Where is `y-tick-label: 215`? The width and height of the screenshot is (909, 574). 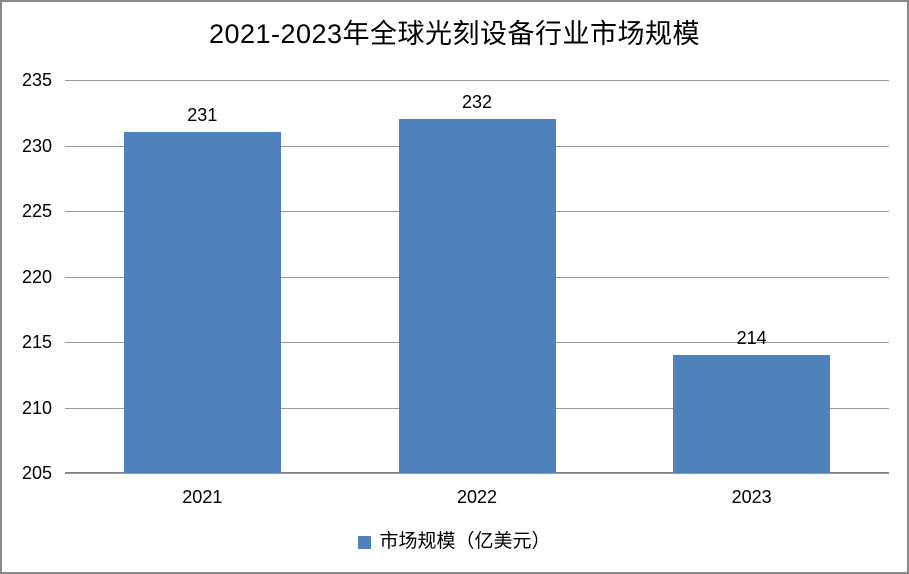
y-tick-label: 215 is located at coordinates (36, 342).